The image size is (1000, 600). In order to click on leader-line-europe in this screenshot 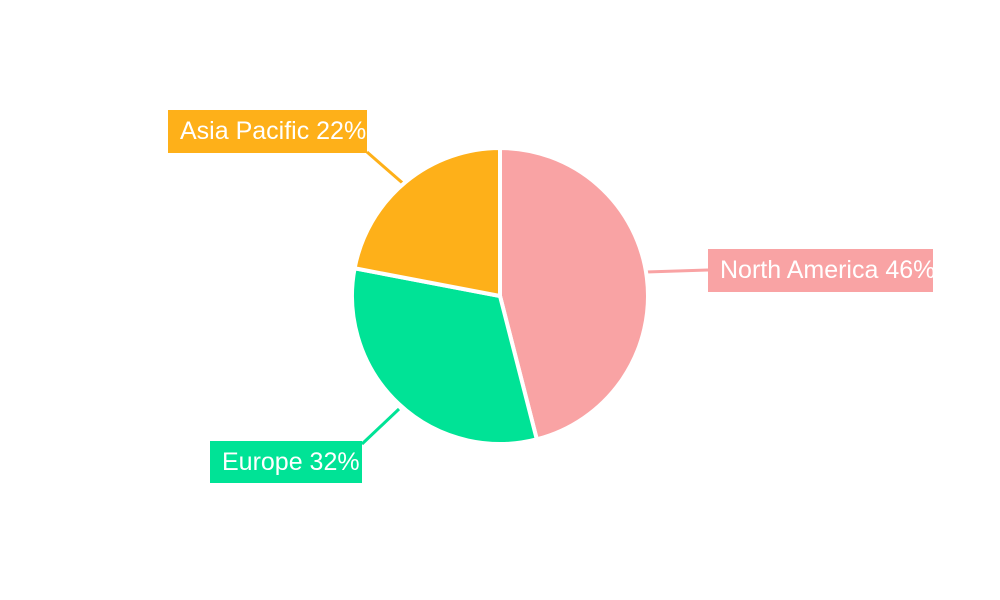, I will do `click(380, 426)`.